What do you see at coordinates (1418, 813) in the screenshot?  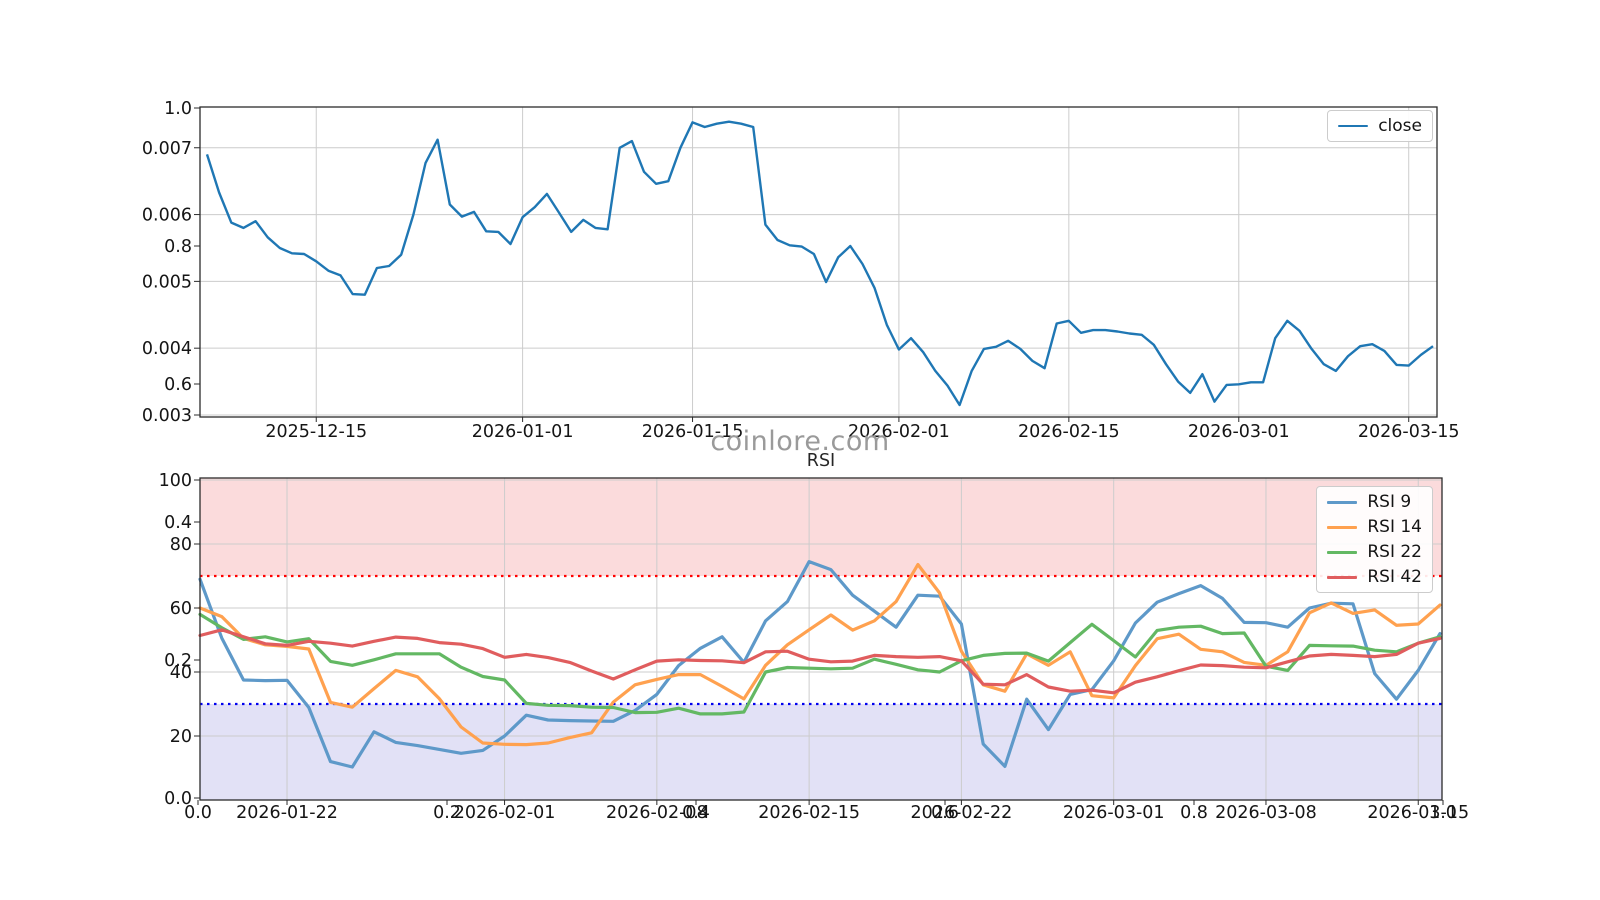 I see `rsi-x-tick-label: 2026-03-15` at bounding box center [1418, 813].